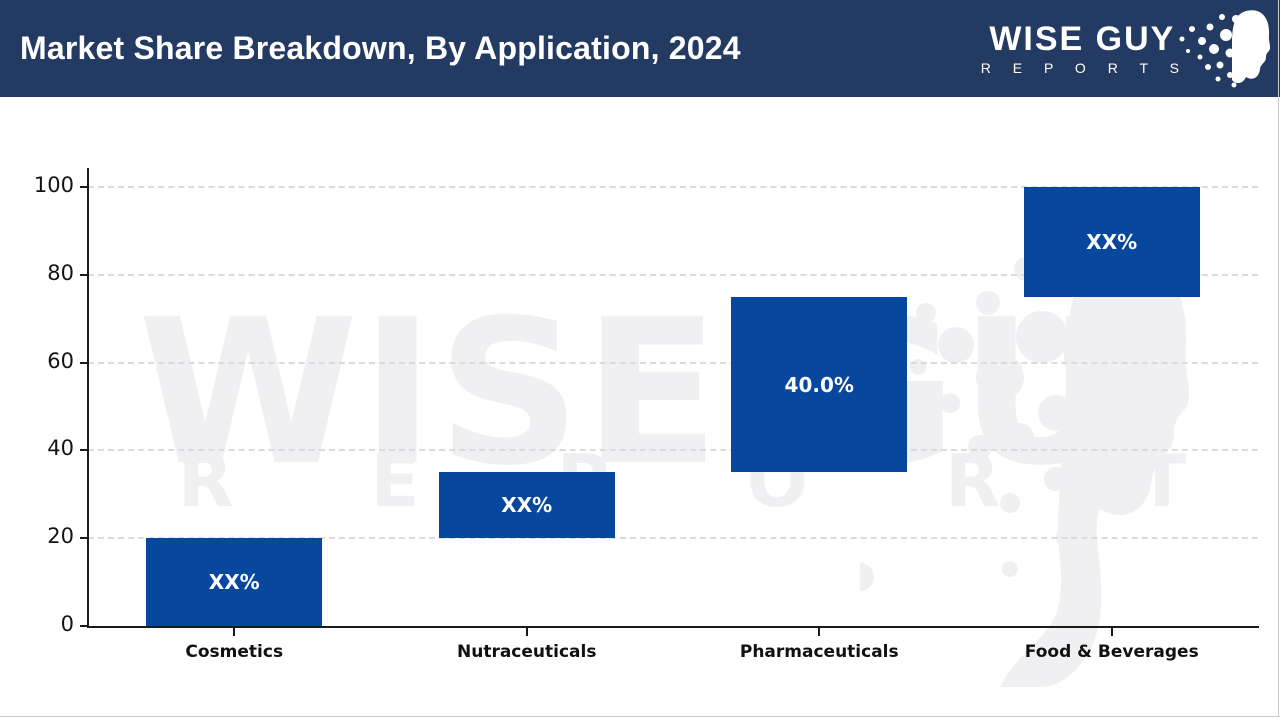 The width and height of the screenshot is (1280, 720). I want to click on bar-nutraceuticals: XX%, so click(526, 505).